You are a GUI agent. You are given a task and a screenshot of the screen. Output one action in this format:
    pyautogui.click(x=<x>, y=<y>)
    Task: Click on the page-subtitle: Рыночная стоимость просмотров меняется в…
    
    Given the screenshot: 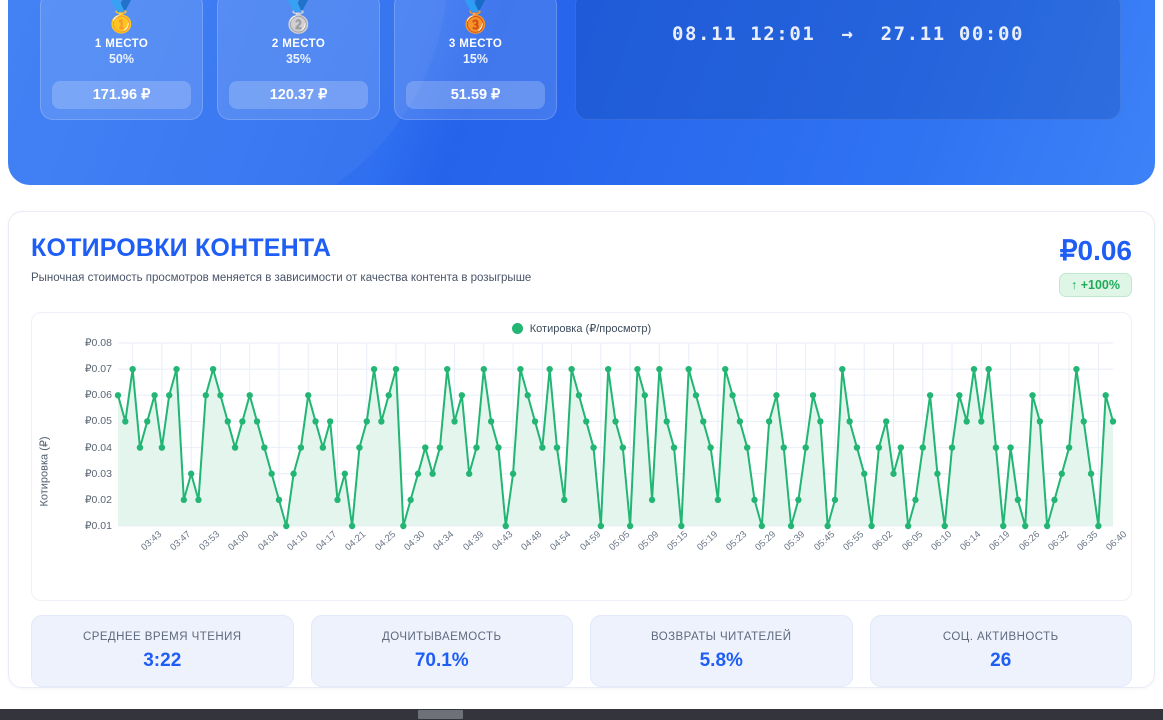 What is the action you would take?
    pyautogui.click(x=281, y=278)
    